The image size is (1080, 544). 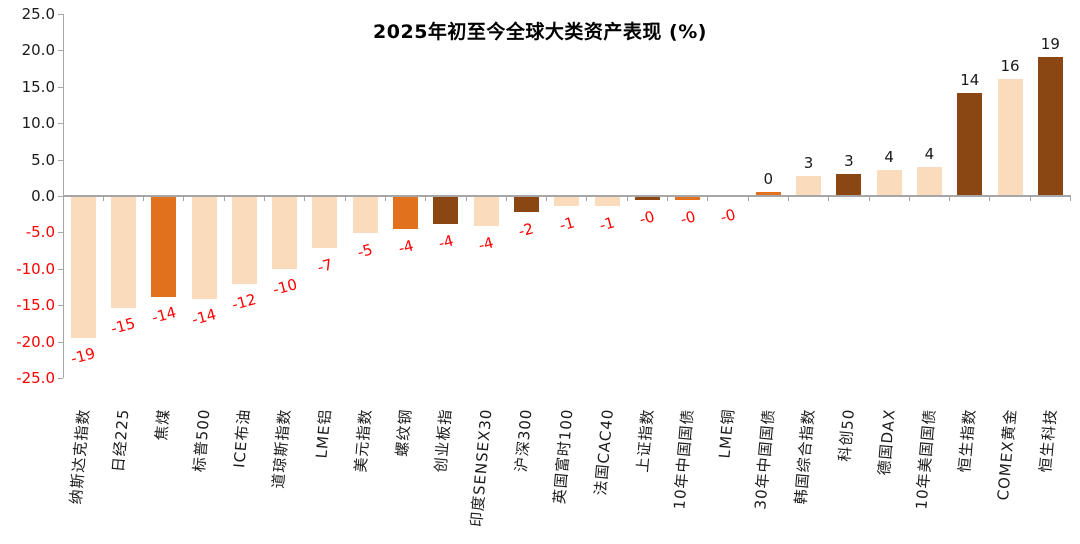 What do you see at coordinates (804, 456) in the screenshot?
I see `category-label: 韩国综合指数` at bounding box center [804, 456].